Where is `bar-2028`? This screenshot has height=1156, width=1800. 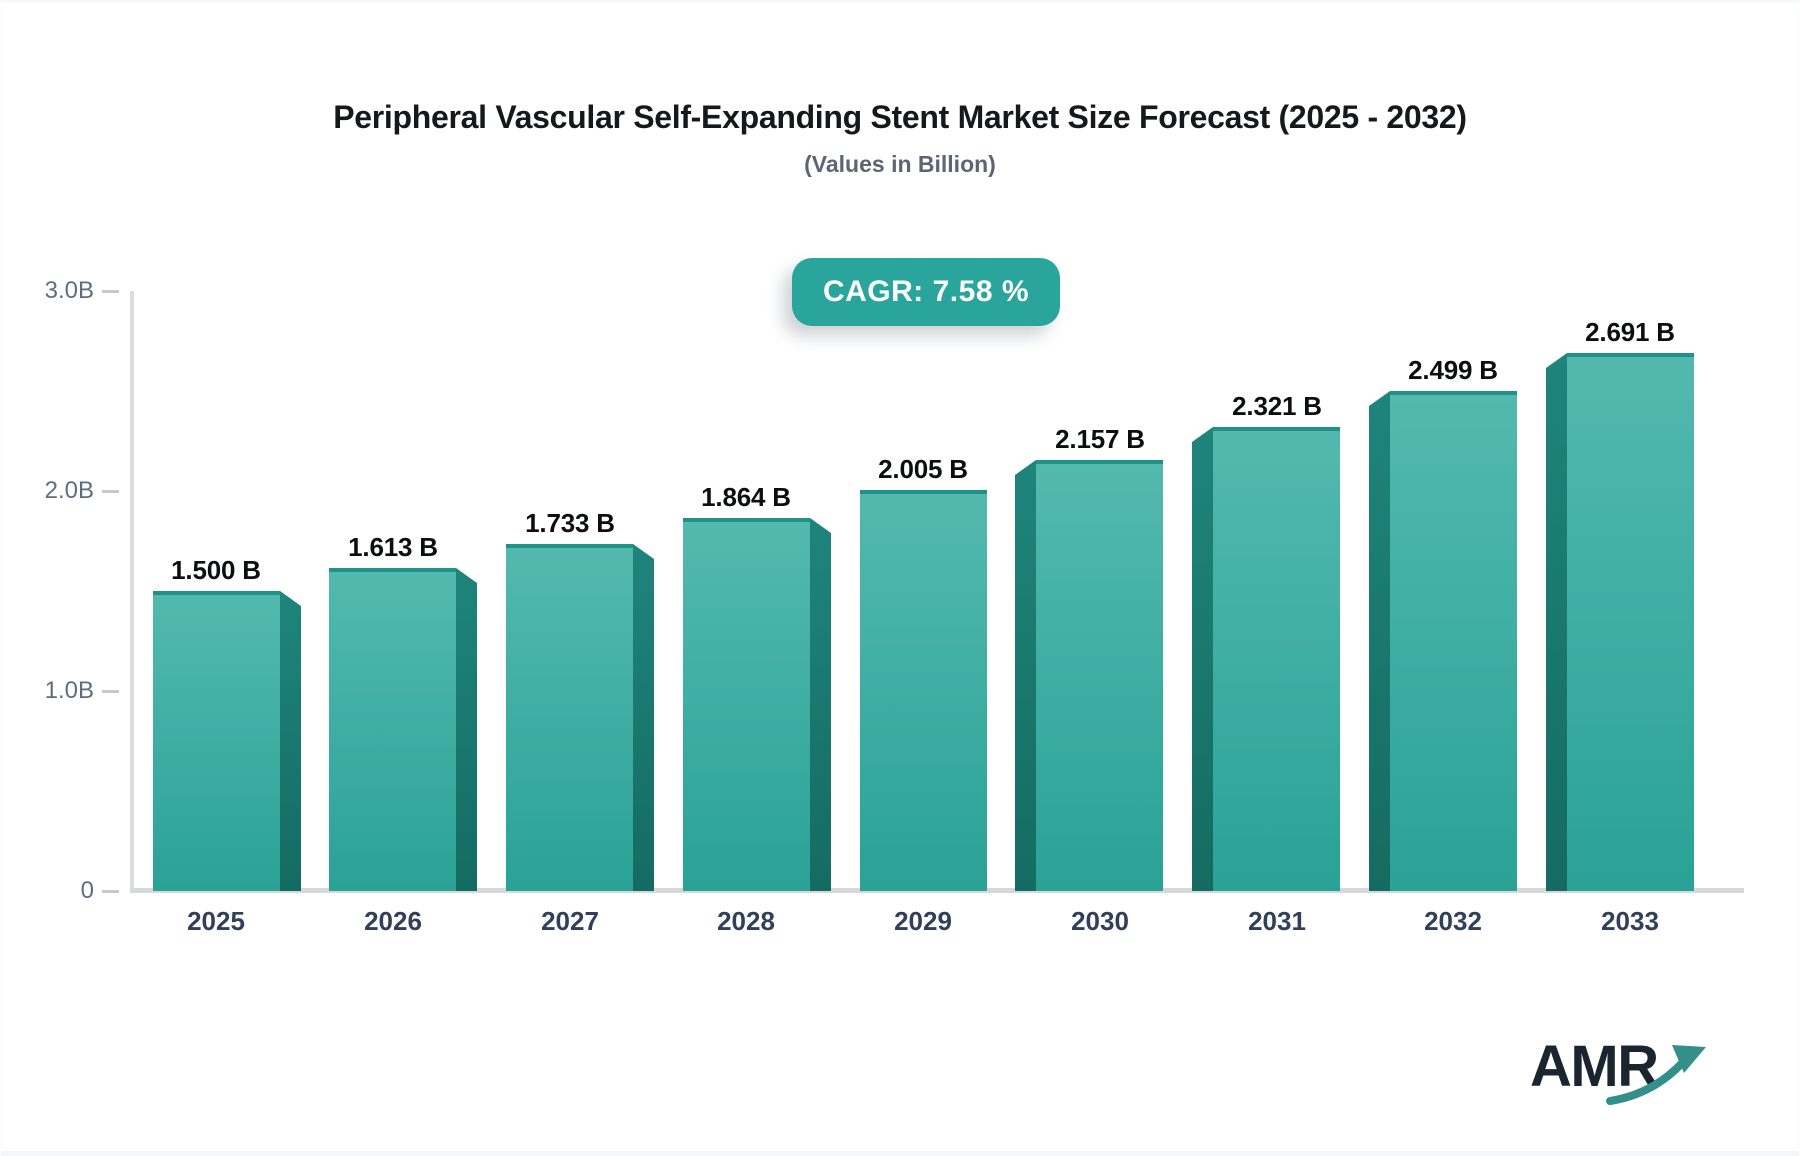
bar-2028 is located at coordinates (757, 704).